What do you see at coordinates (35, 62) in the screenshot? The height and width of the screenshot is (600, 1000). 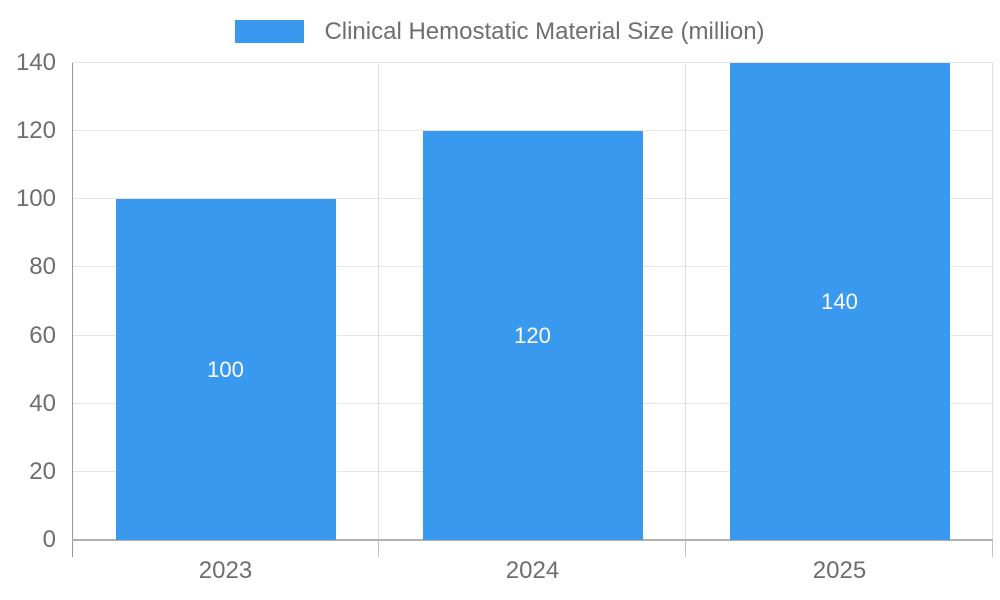 I see `y-axis-tick-label: 140` at bounding box center [35, 62].